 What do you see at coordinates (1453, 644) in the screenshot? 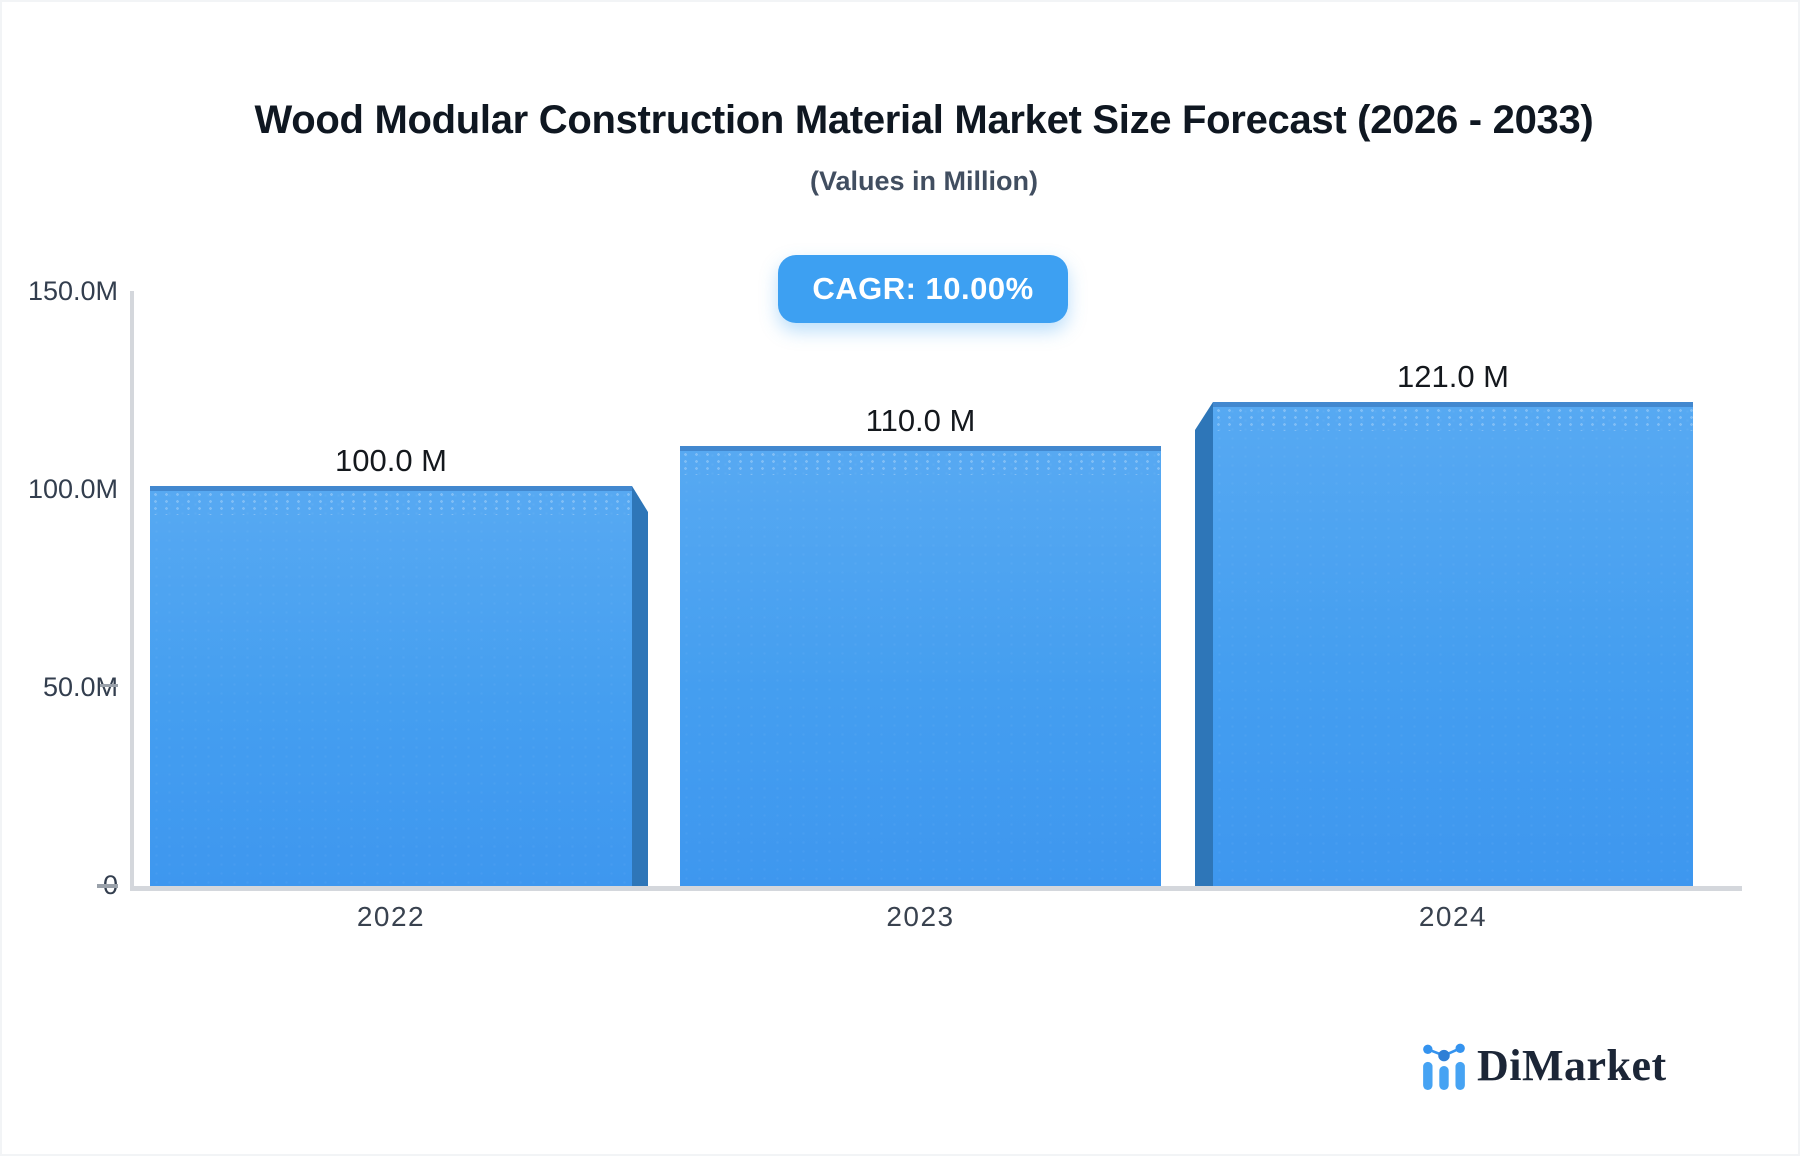
I see `bar-2024` at bounding box center [1453, 644].